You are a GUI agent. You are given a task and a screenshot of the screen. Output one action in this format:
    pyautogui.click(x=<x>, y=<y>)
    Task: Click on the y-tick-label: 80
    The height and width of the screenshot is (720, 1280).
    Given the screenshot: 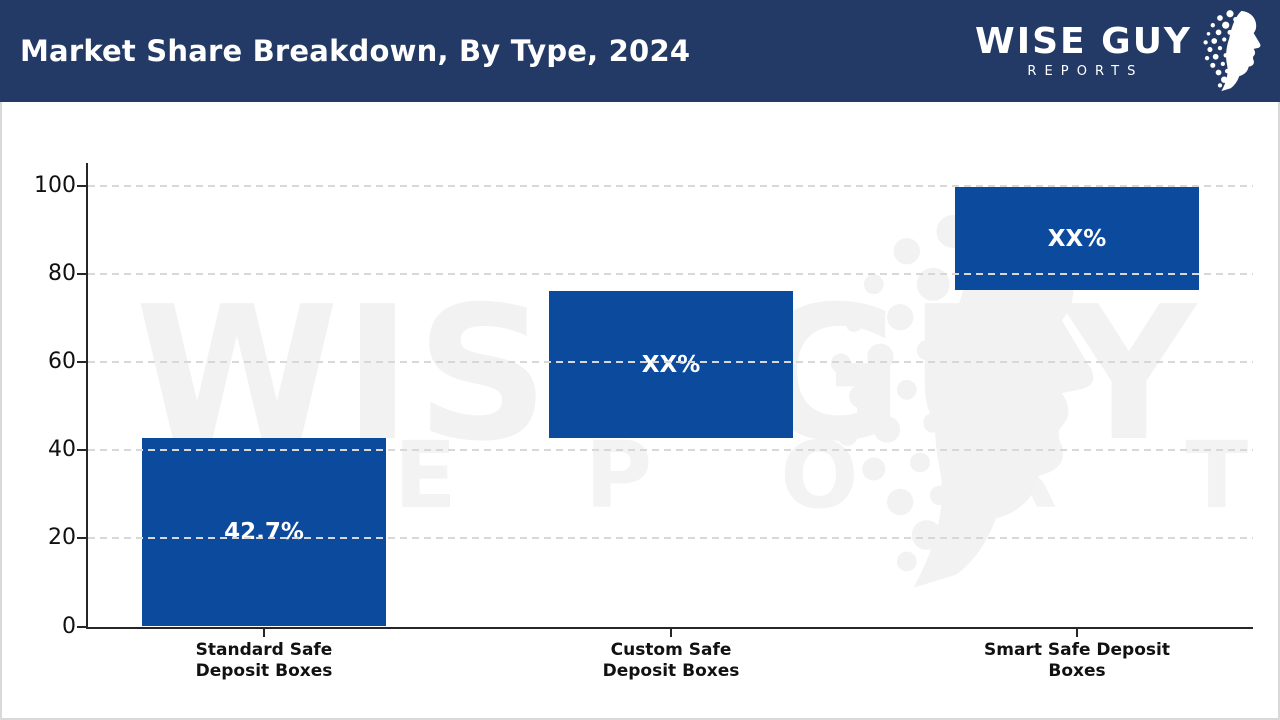 What is the action you would take?
    pyautogui.click(x=62, y=274)
    